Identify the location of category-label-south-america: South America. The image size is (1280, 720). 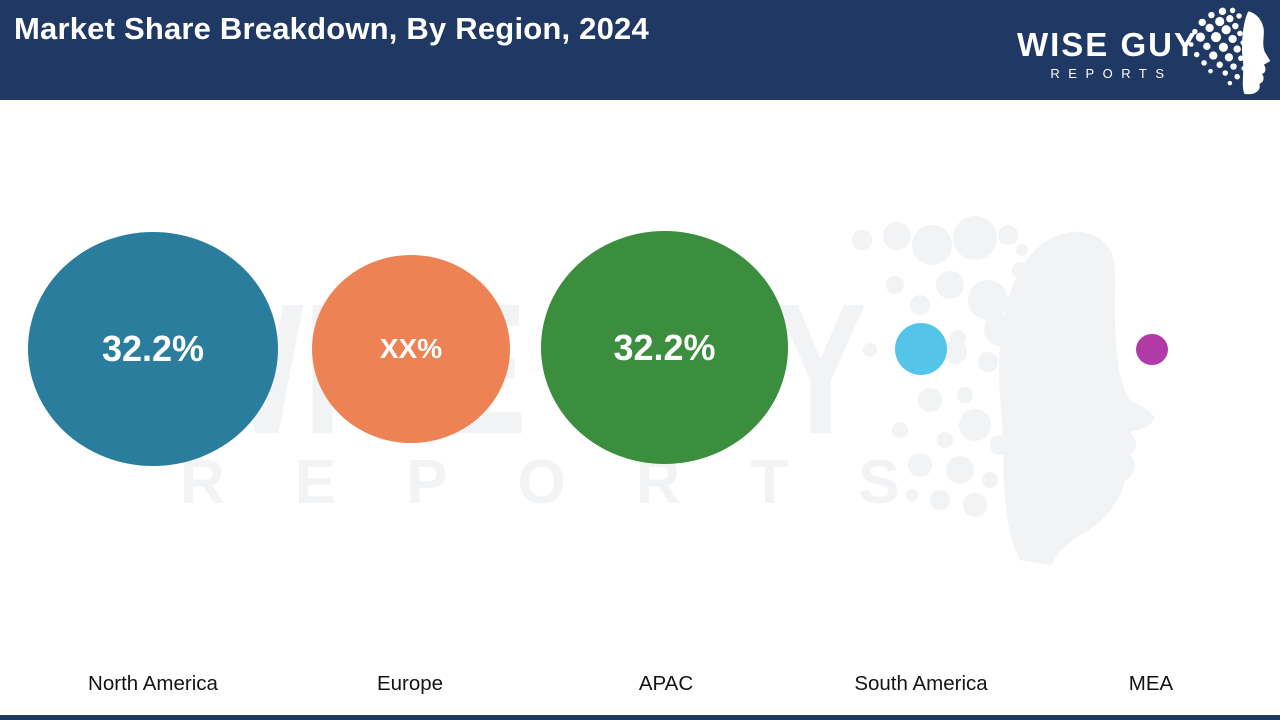
(921, 683).